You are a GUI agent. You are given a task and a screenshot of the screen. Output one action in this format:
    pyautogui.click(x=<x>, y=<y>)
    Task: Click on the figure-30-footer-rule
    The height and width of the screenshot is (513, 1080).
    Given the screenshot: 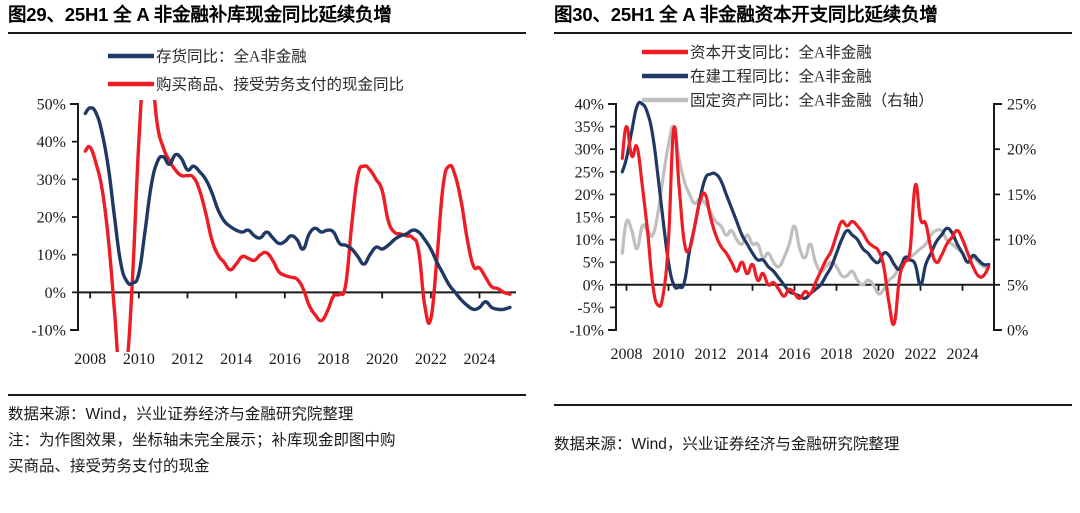 What is the action you would take?
    pyautogui.click(x=813, y=405)
    